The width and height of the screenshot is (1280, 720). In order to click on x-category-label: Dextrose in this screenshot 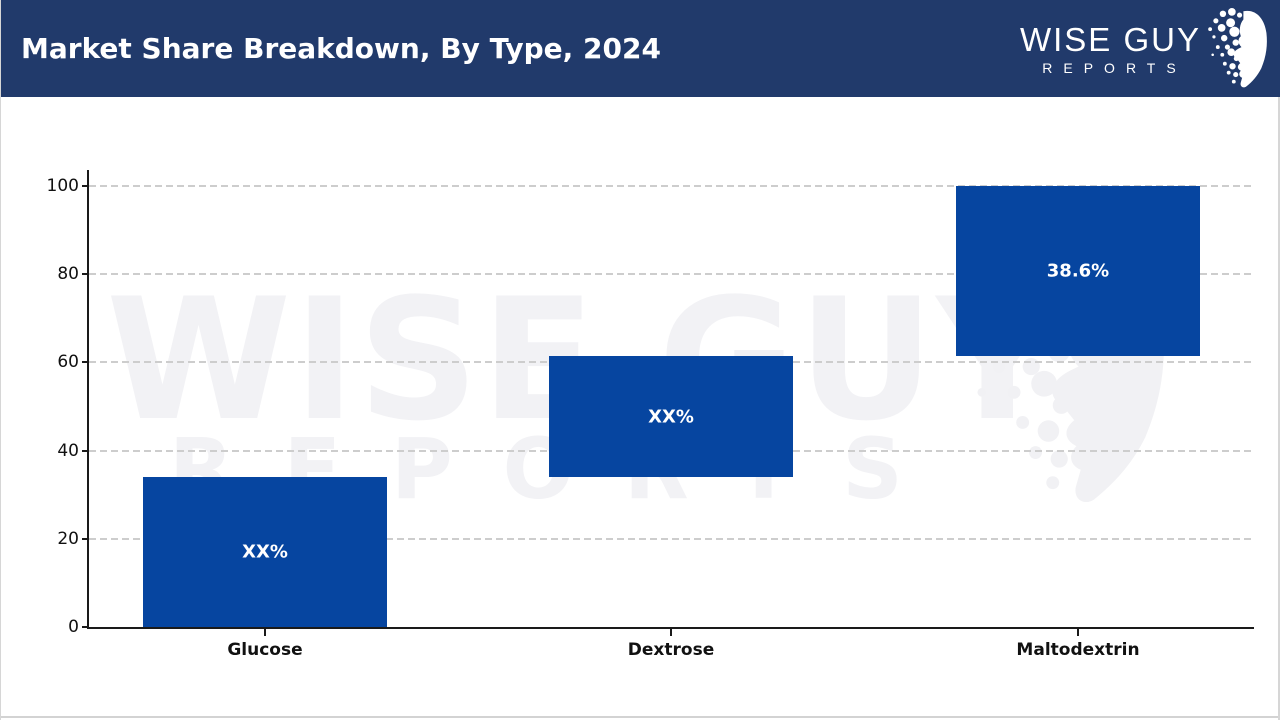, I will do `click(671, 650)`.